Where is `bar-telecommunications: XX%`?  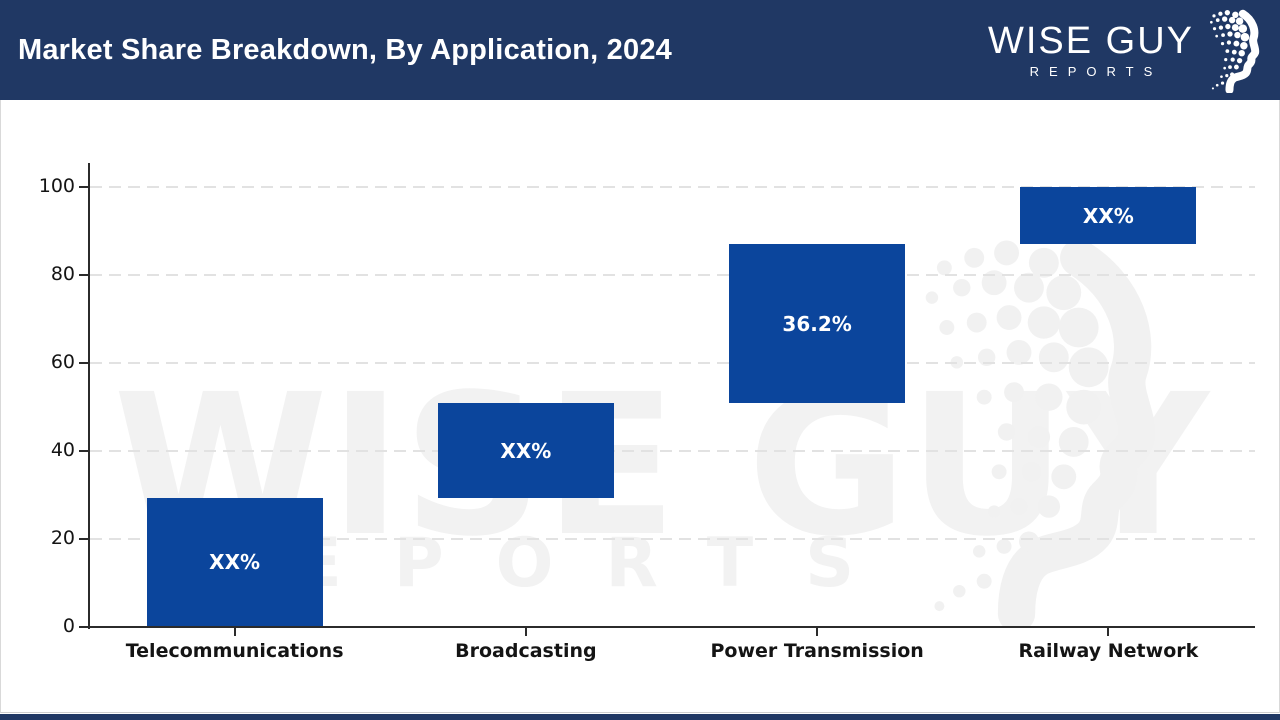
bar-telecommunications: XX% is located at coordinates (234, 562).